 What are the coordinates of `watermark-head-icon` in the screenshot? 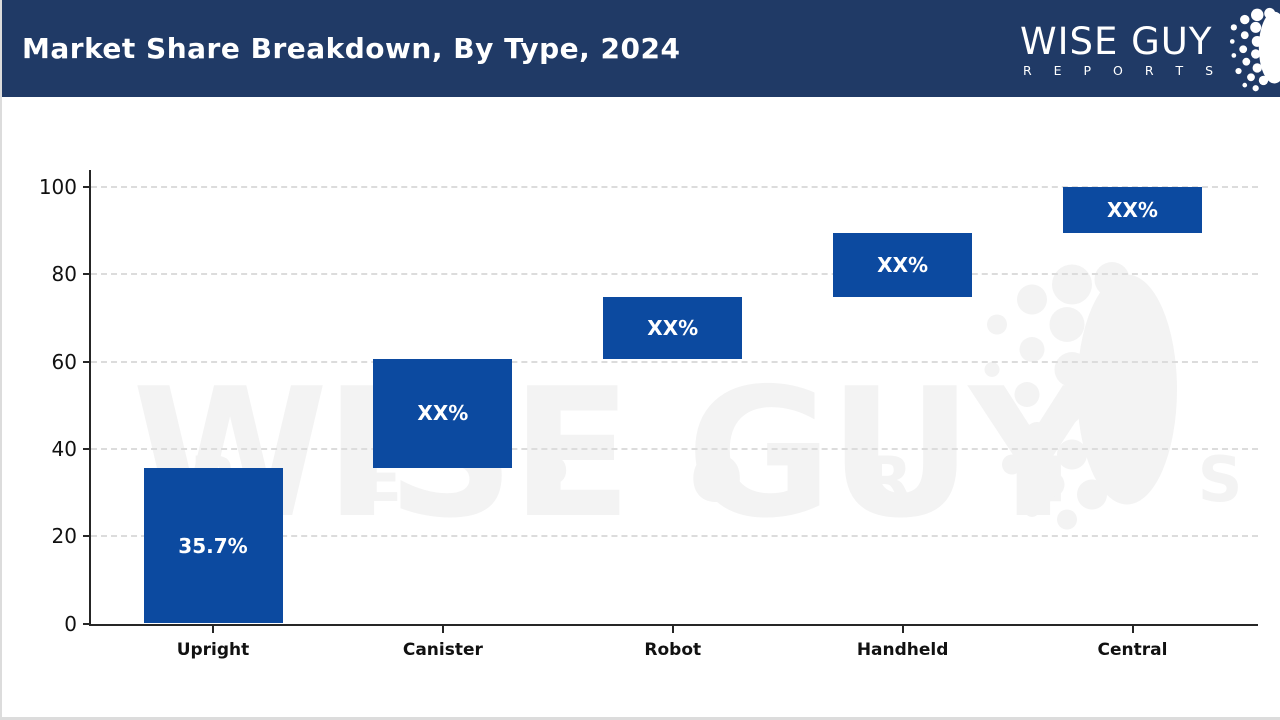 It's located at (1080, 396).